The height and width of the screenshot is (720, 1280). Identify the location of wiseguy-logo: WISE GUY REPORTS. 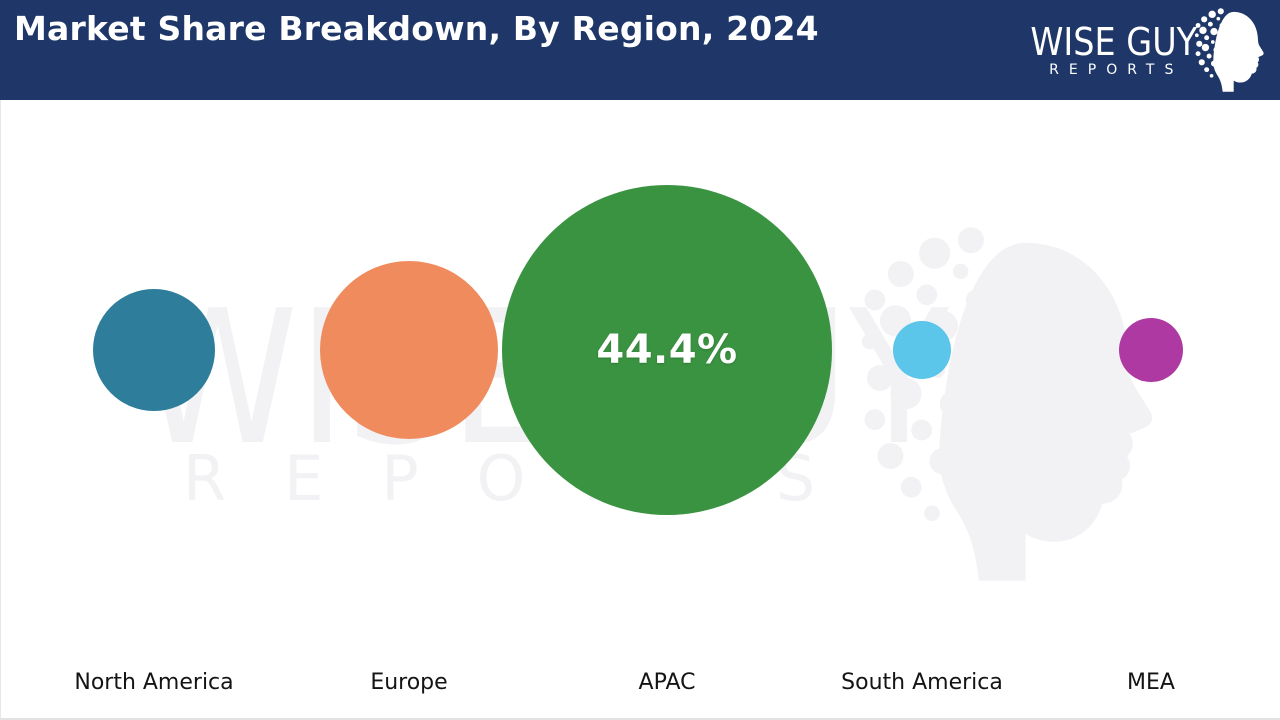
(1143, 50).